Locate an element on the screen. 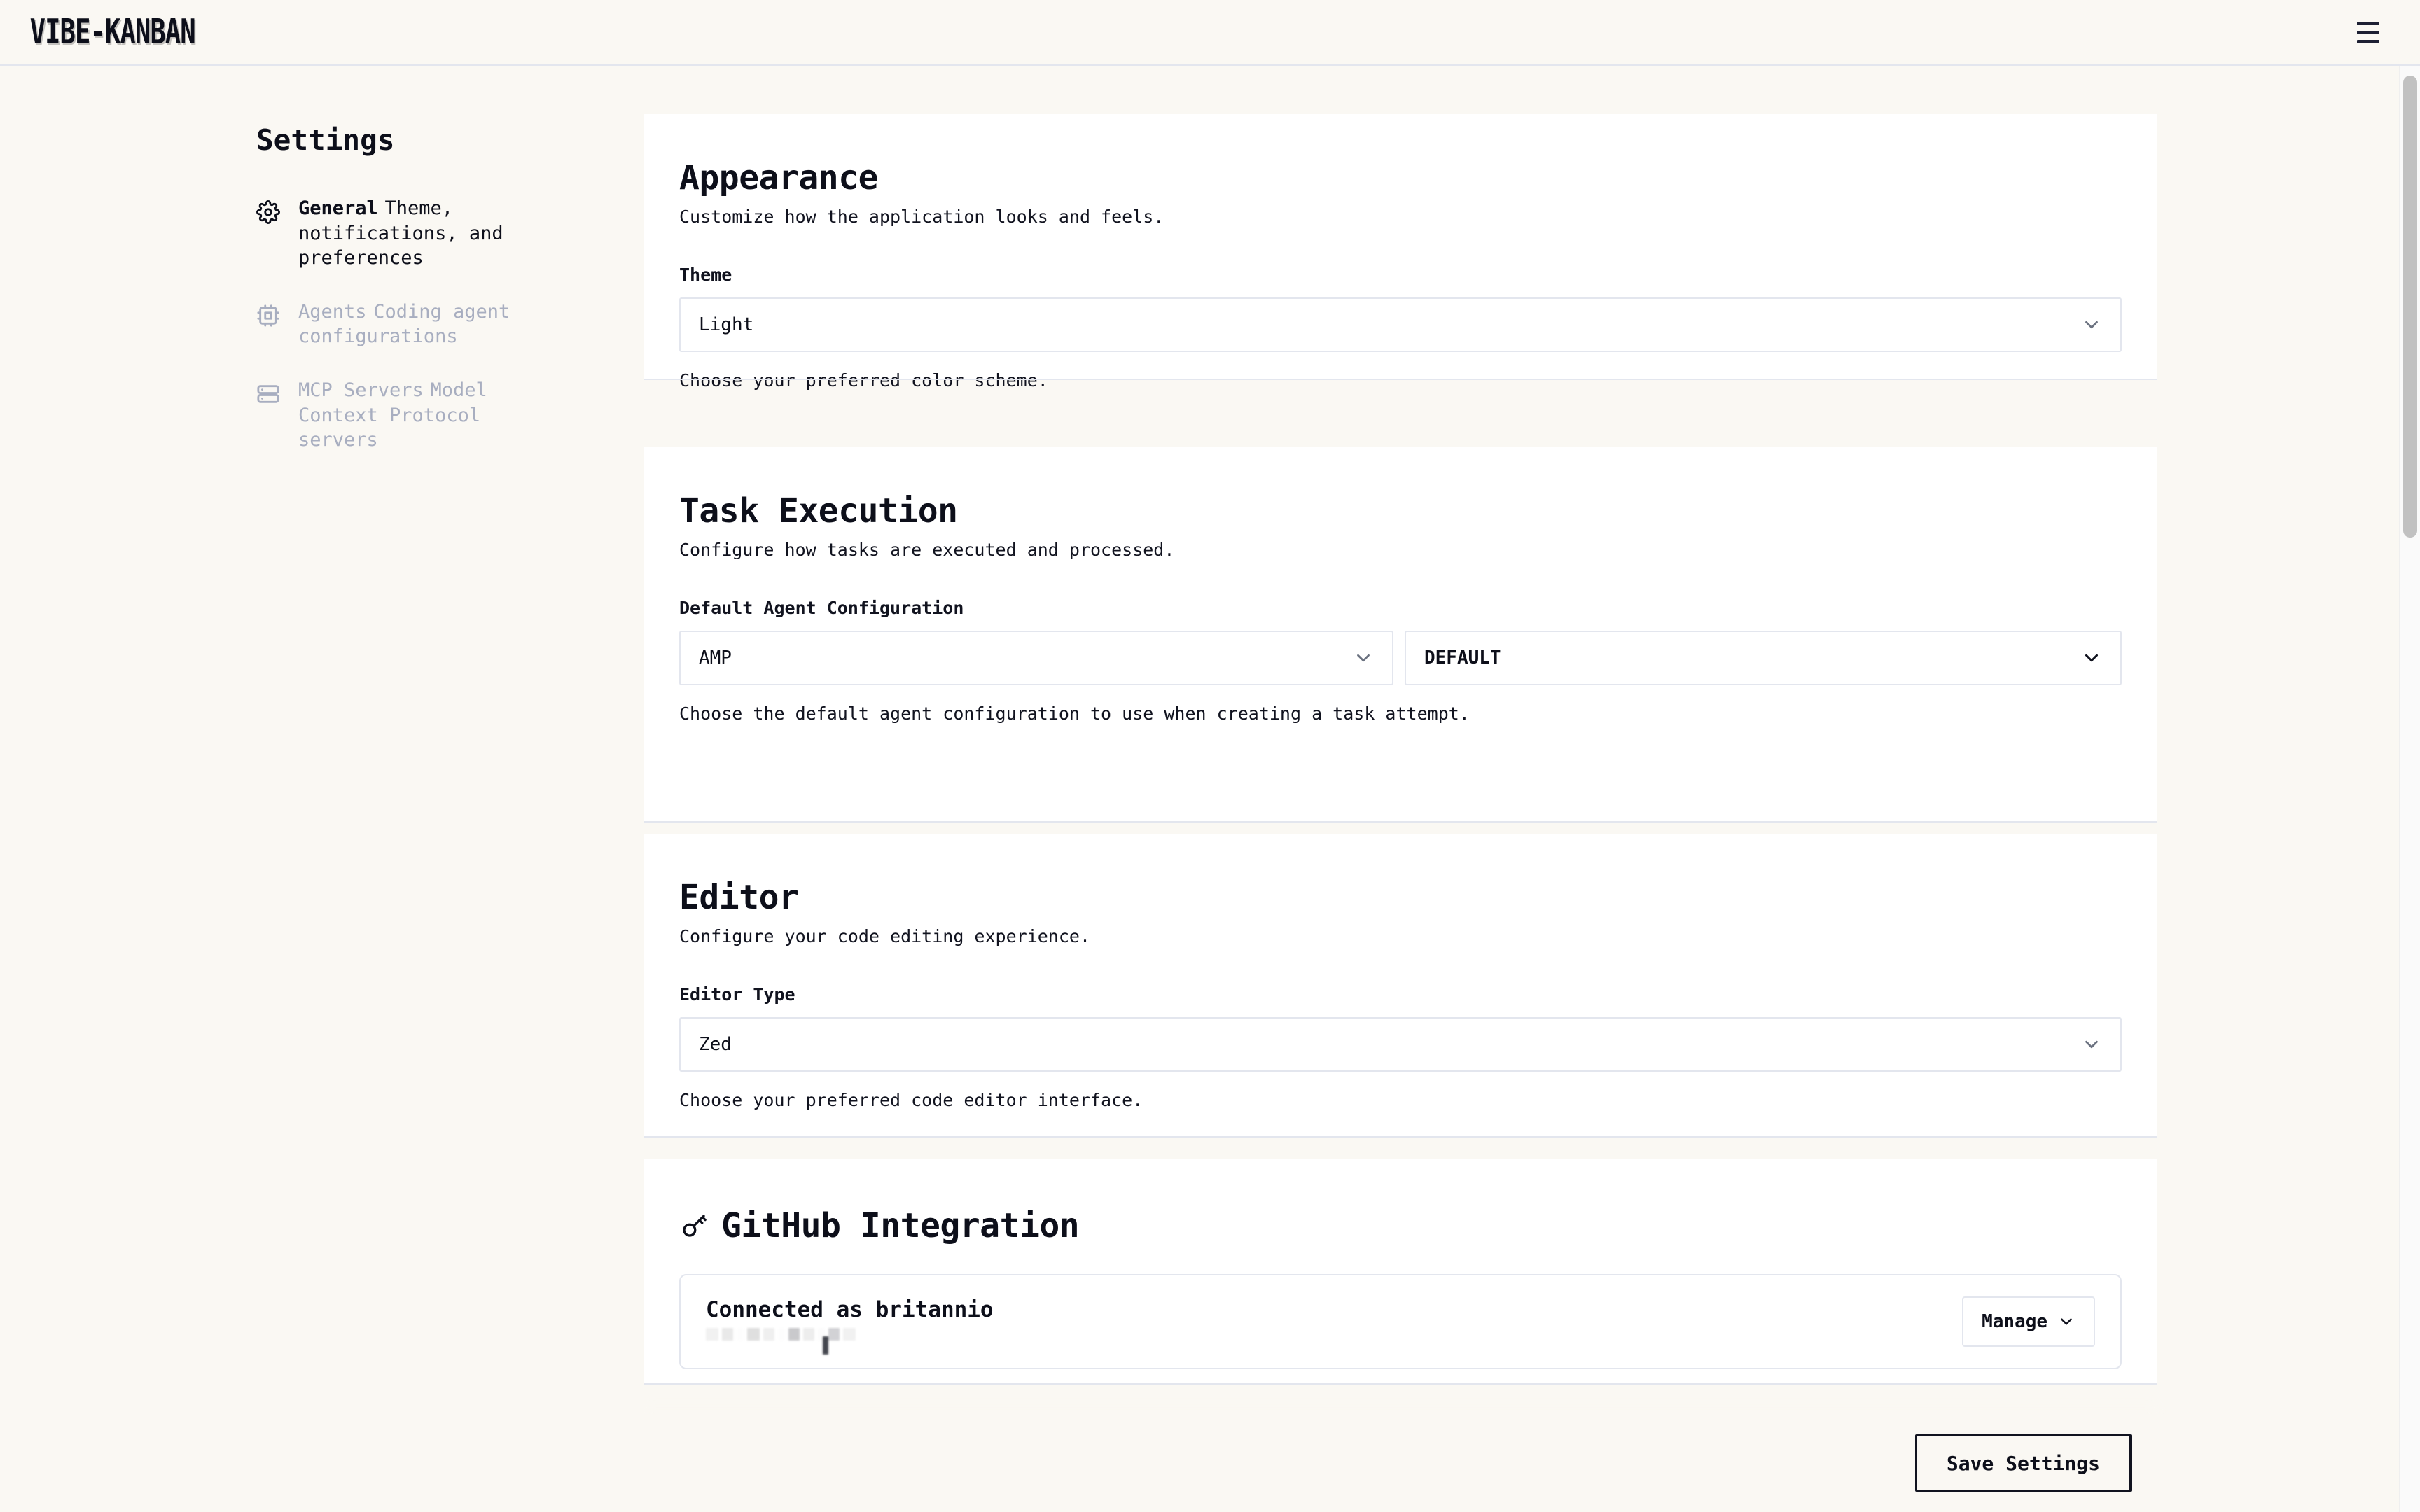 This screenshot has width=2420, height=1512. github-connected-as: Connected as britannio is located at coordinates (850, 1310).